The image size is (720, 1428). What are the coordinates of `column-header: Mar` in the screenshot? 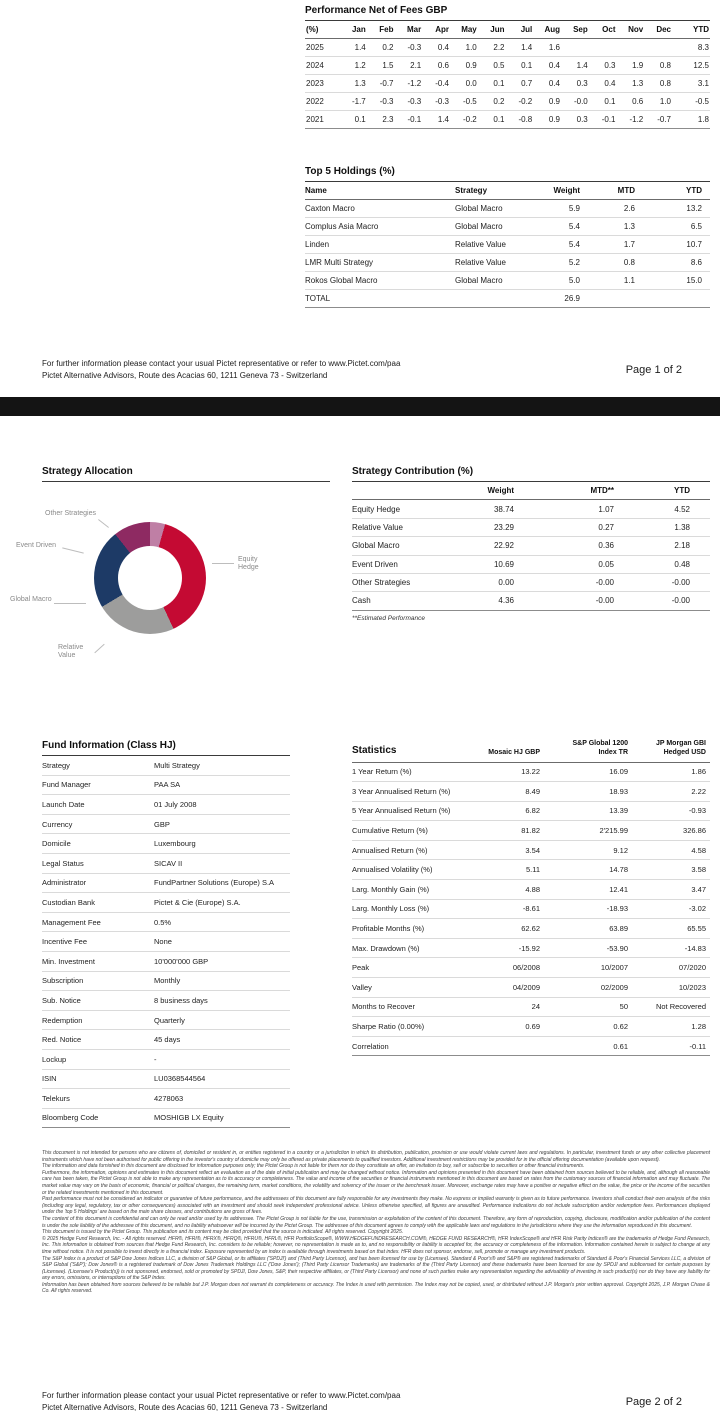 It's located at (414, 29).